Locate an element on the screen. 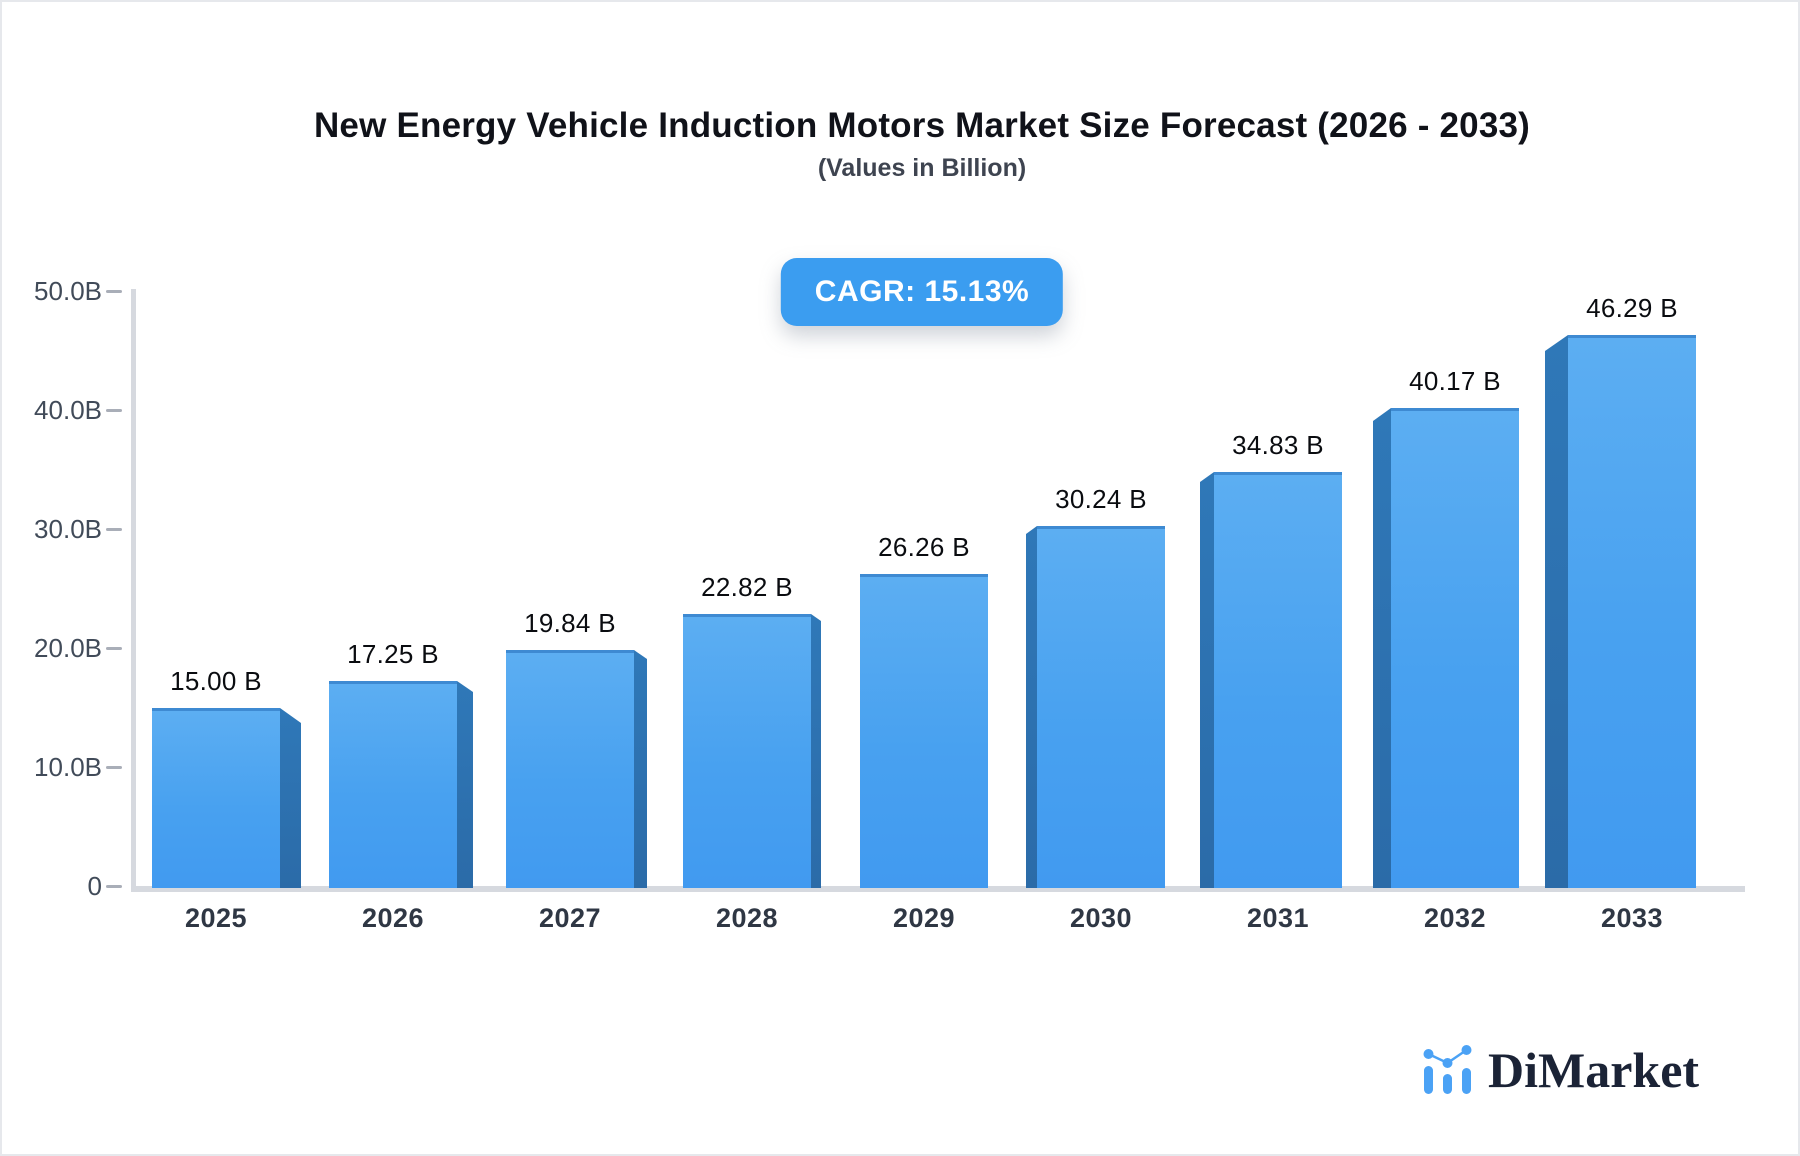 The height and width of the screenshot is (1156, 1800). brand-logo: DiMarket is located at coordinates (1560, 1070).